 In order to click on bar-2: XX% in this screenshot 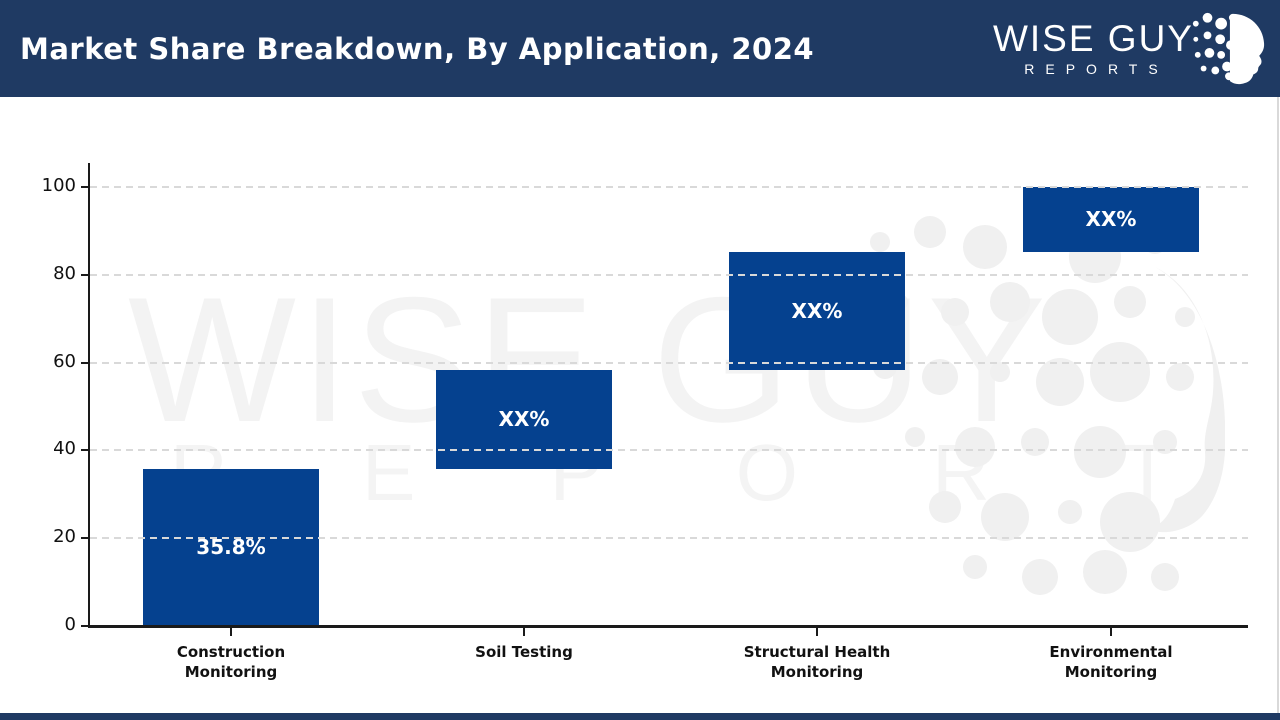, I will do `click(524, 419)`.